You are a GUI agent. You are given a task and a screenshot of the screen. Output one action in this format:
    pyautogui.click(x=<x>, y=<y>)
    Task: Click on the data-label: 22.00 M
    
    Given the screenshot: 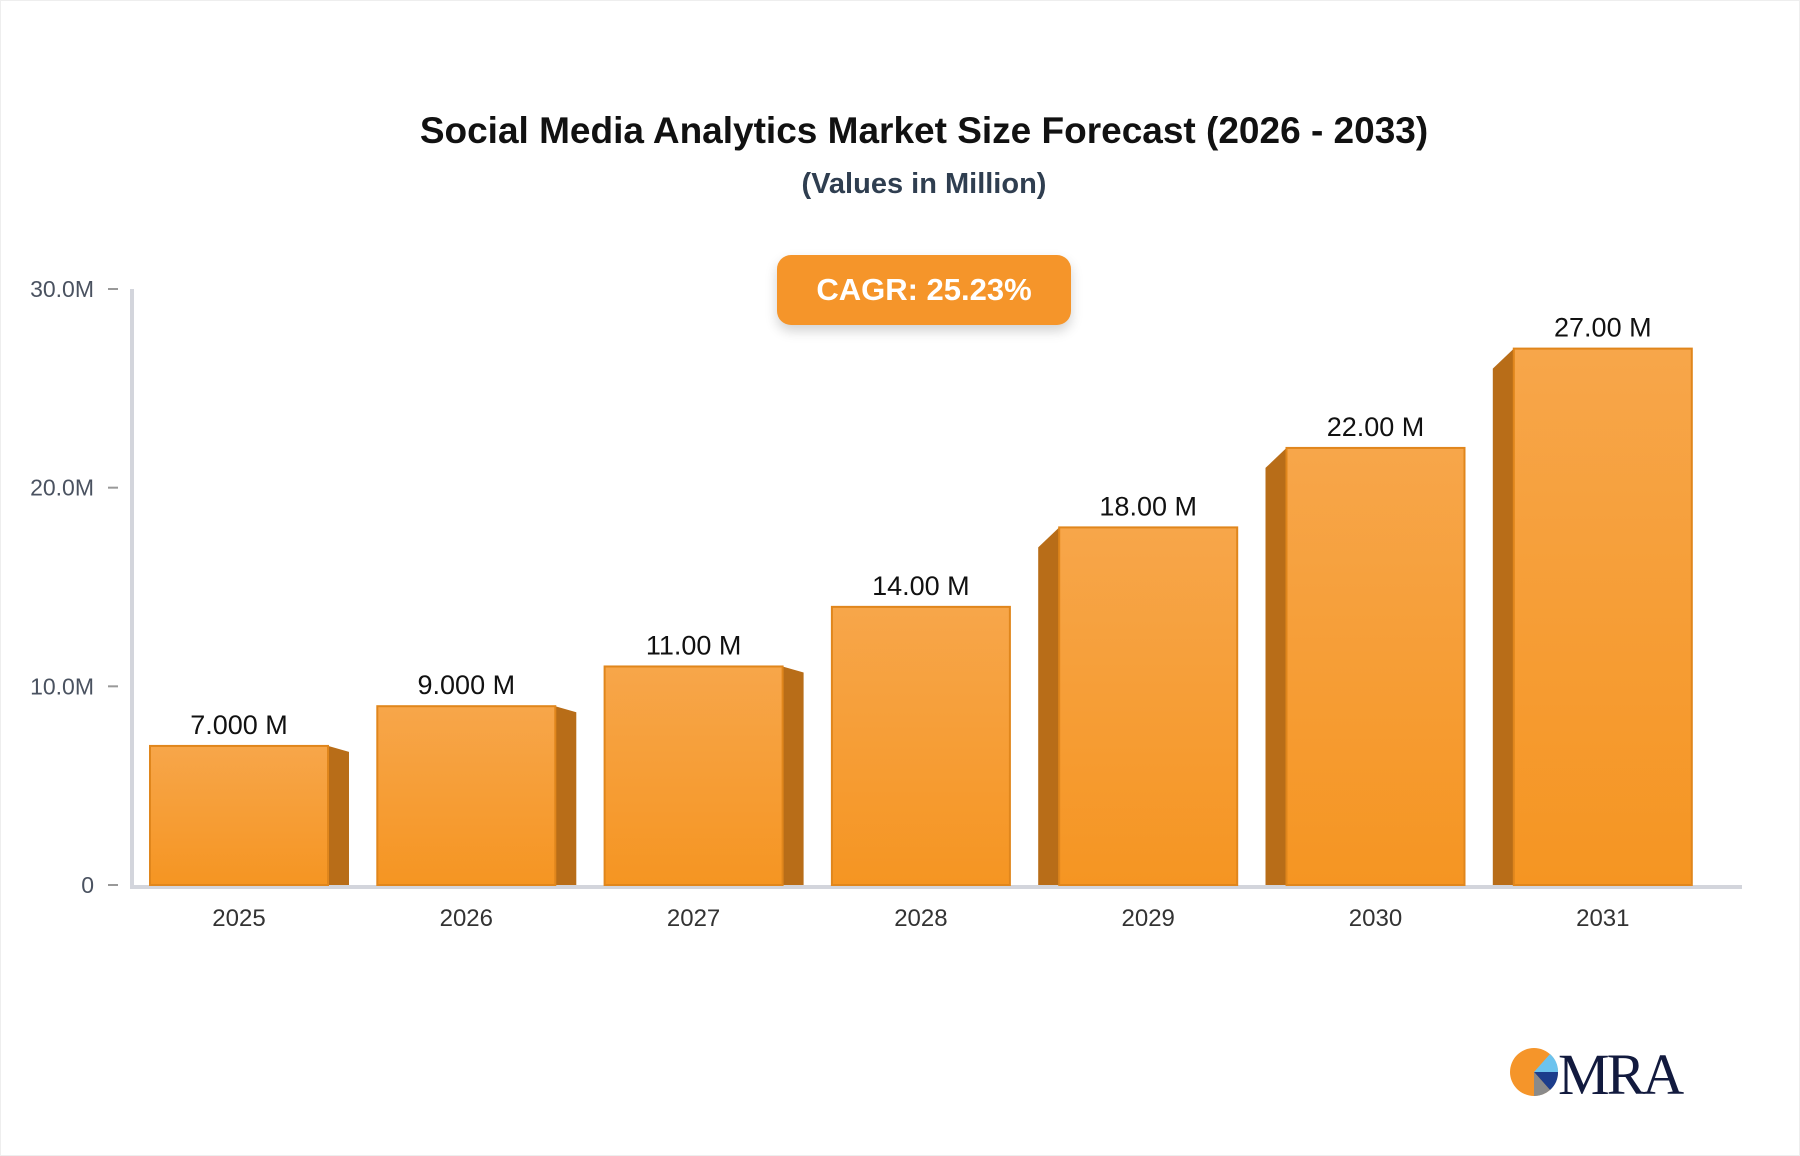 What is the action you would take?
    pyautogui.click(x=1376, y=427)
    